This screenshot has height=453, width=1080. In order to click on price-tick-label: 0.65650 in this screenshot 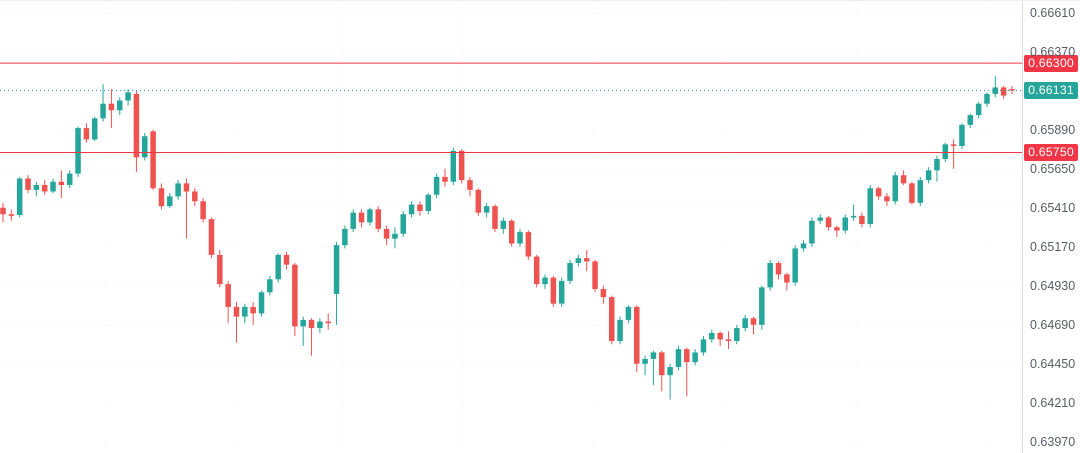, I will do `click(1053, 168)`.